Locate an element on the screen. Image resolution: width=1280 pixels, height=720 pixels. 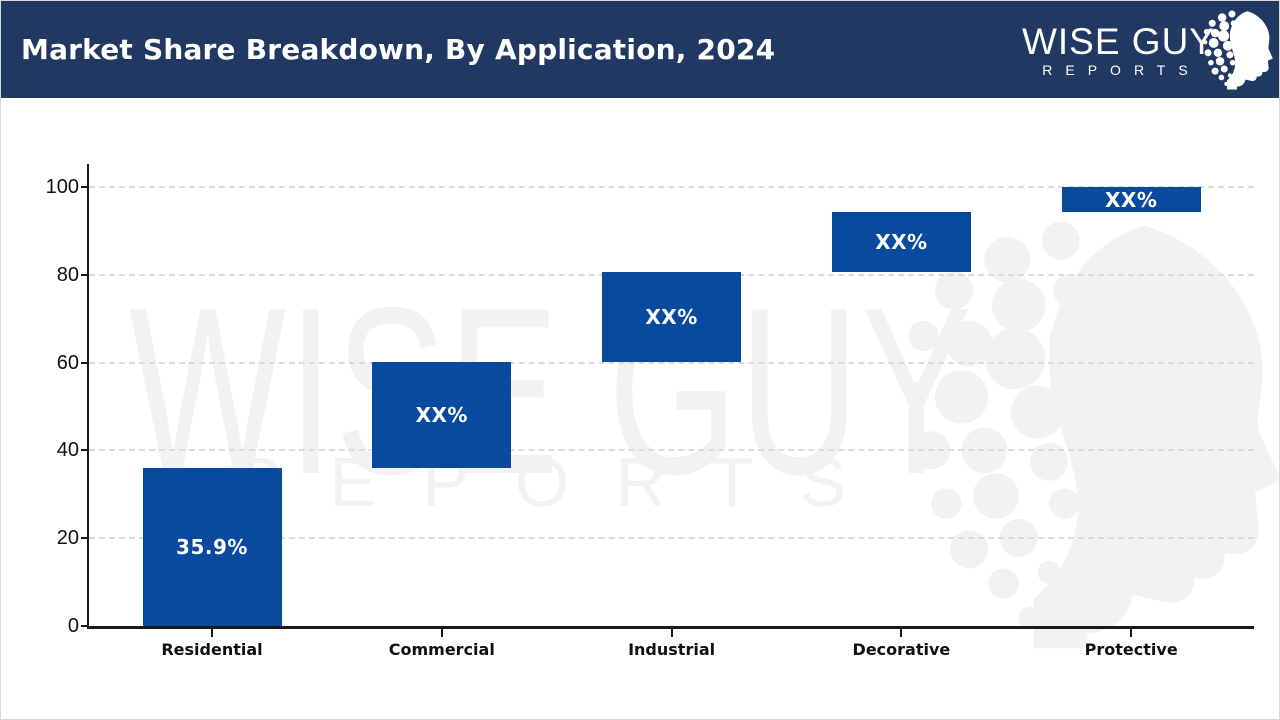
bar-value-label-decorative: XX% is located at coordinates (901, 242).